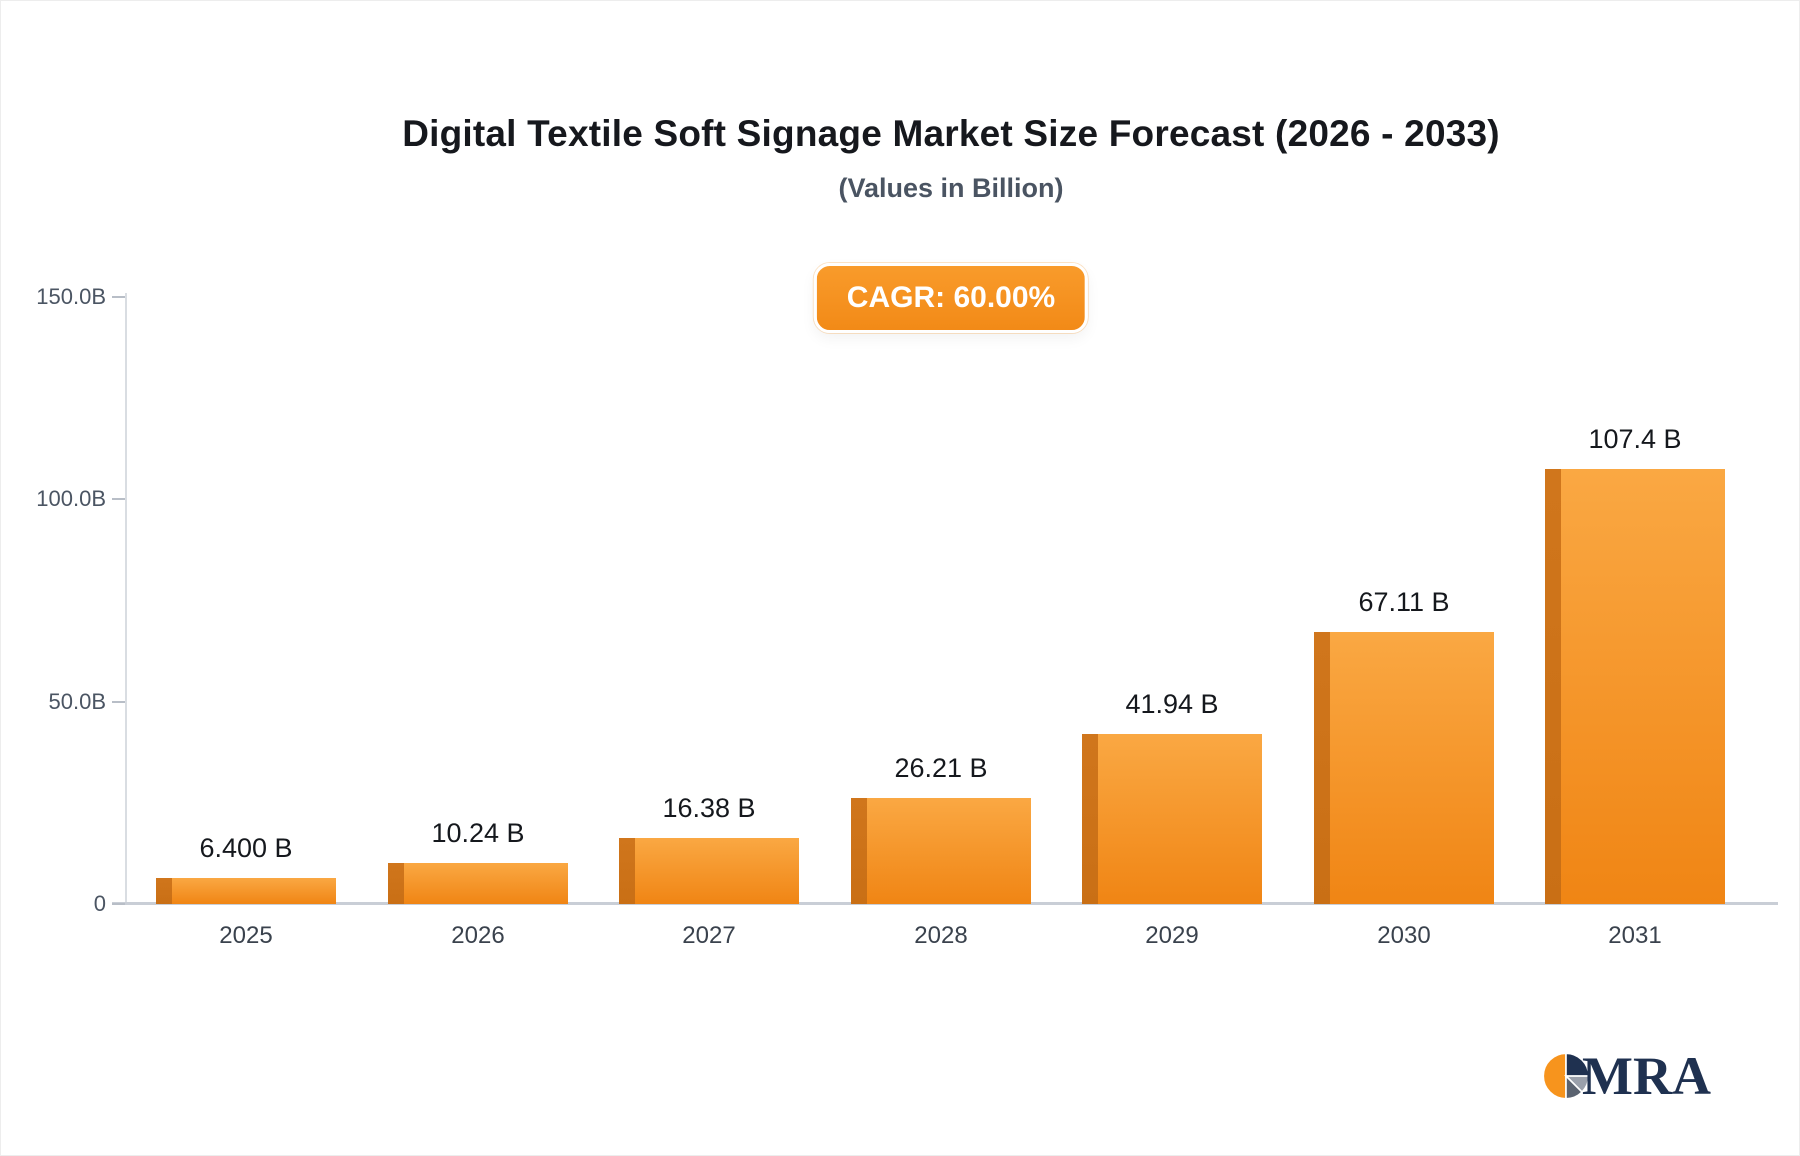 This screenshot has width=1800, height=1156. I want to click on x-tick-label: 2025, so click(246, 935).